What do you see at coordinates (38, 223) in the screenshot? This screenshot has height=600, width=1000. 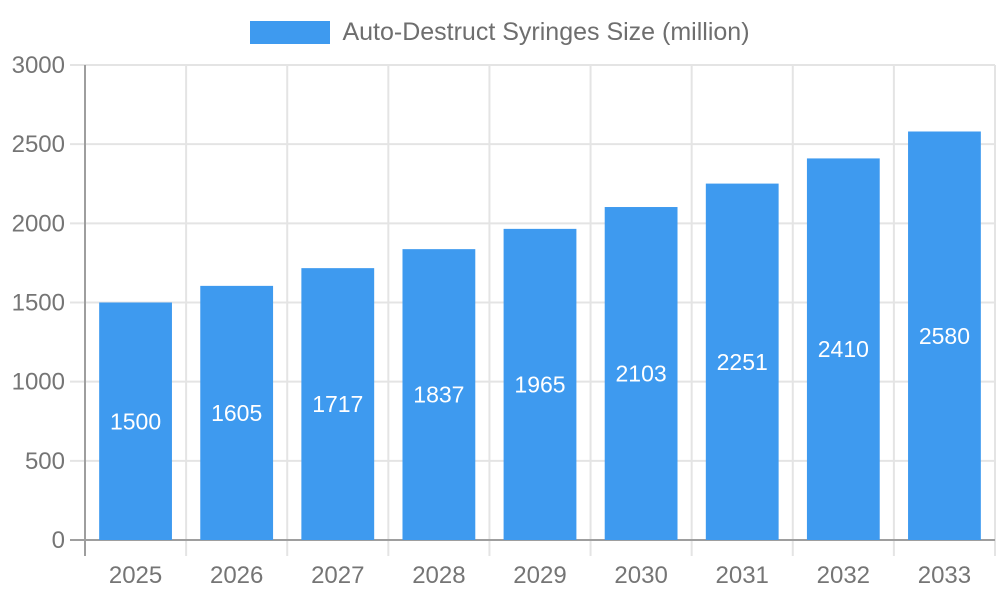 I see `y-tick-label-2000: 2000` at bounding box center [38, 223].